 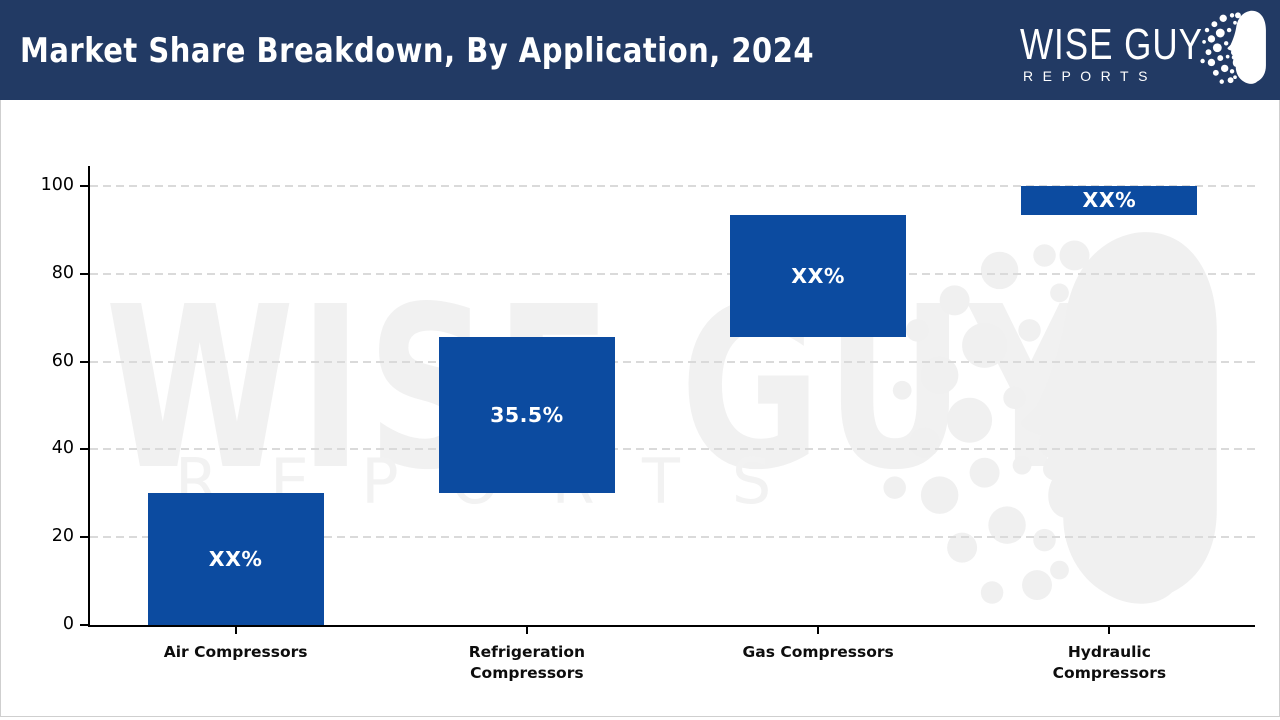 I want to click on y-axis-tick-label: 80, so click(x=62, y=272).